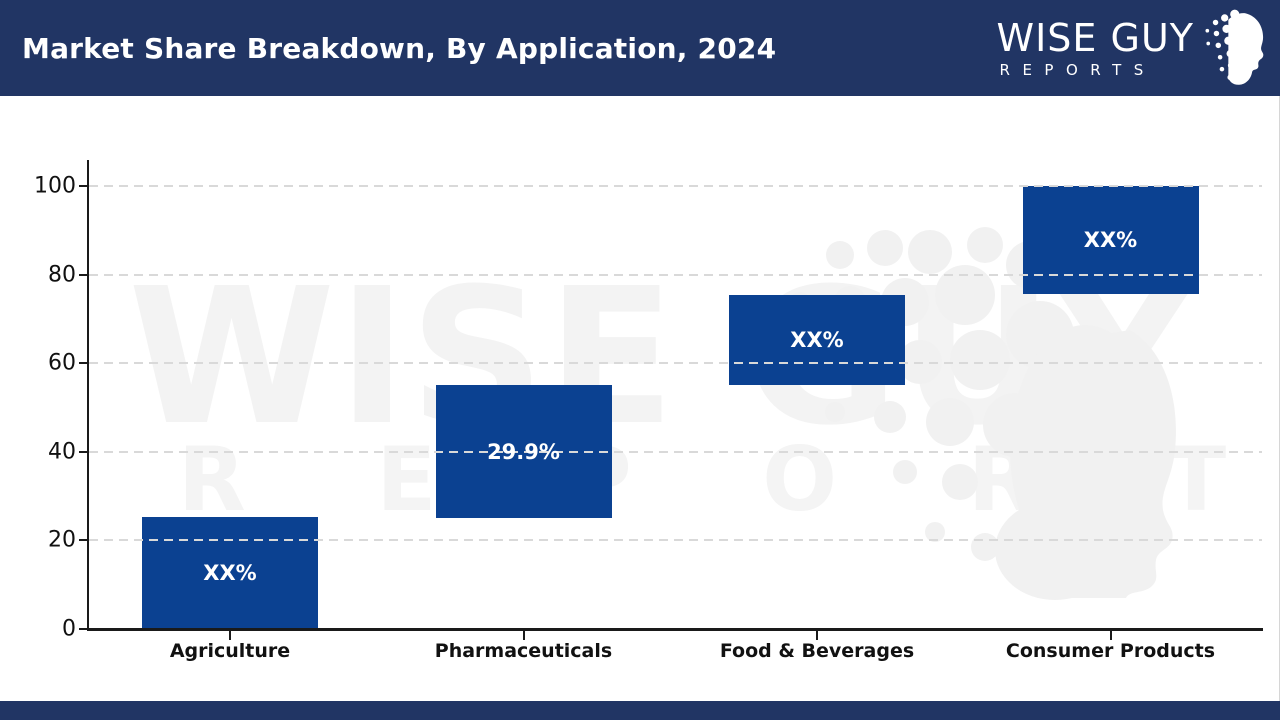 The width and height of the screenshot is (1280, 720). I want to click on bar-agriculture, so click(230, 573).